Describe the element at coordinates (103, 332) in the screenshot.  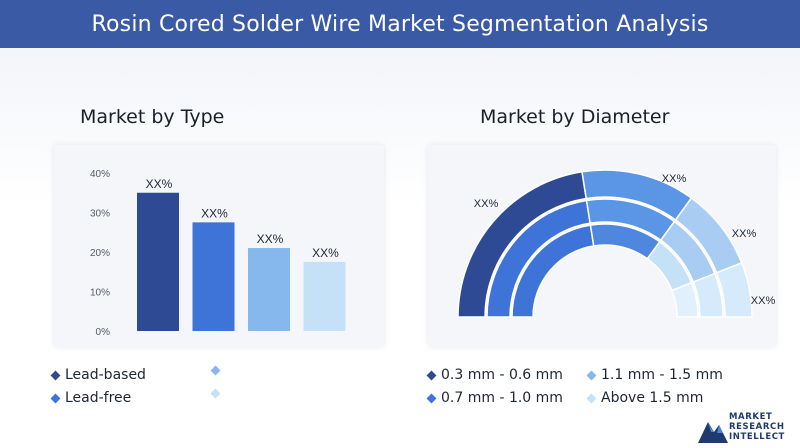
I see `y-tick-label: 0%` at that location.